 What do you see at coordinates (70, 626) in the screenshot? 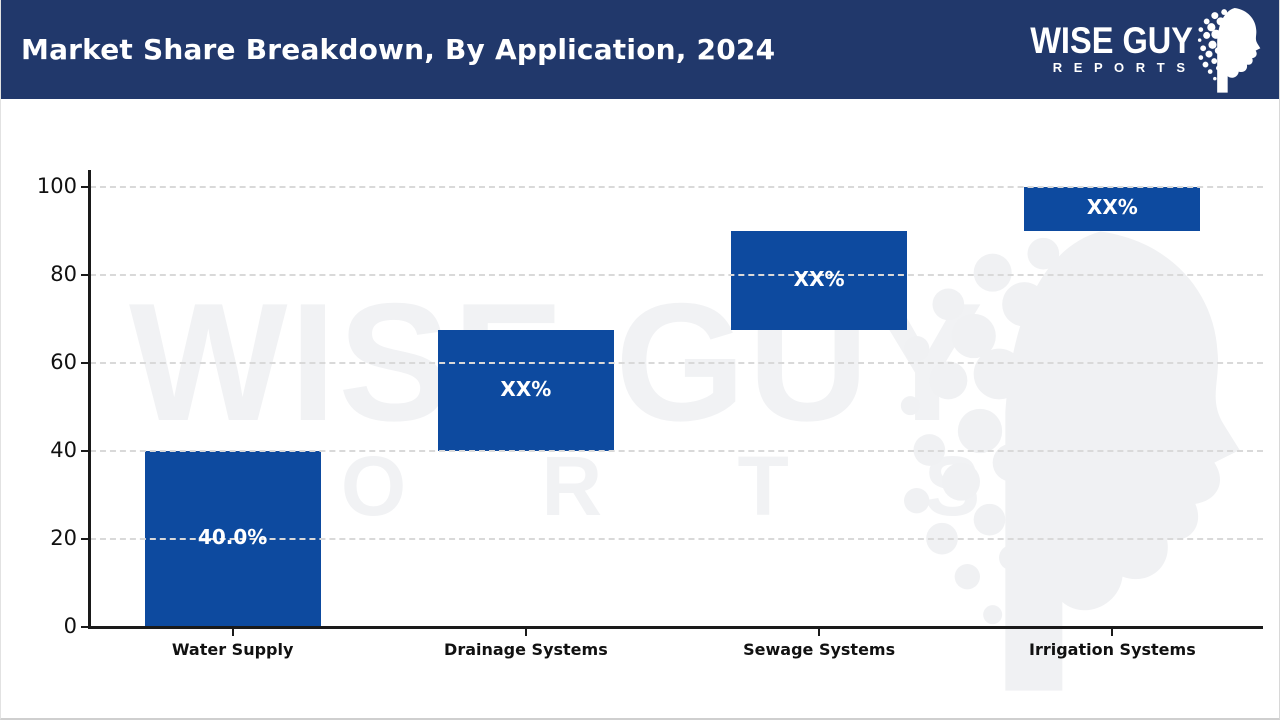
I see `ytick-label-0: 0` at bounding box center [70, 626].